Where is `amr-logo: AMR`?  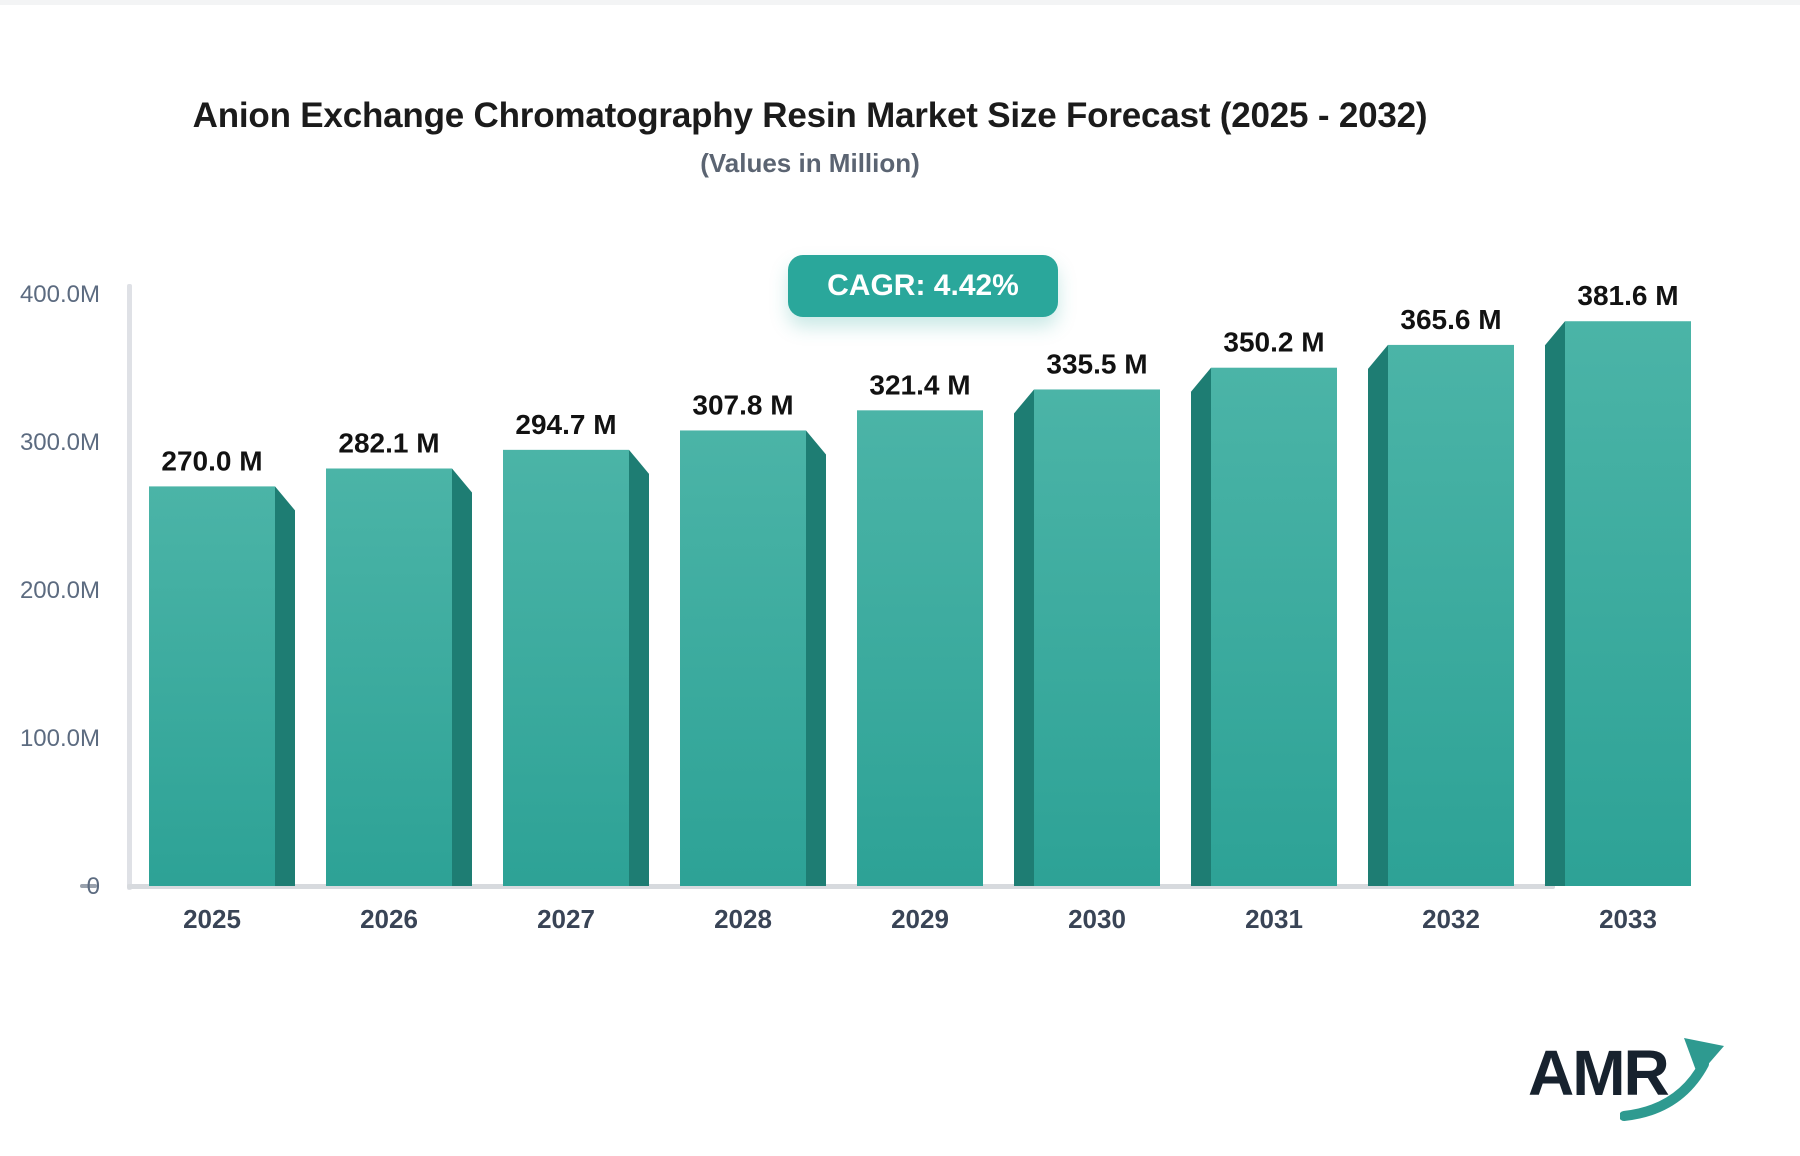
amr-logo: AMR is located at coordinates (1633, 1080).